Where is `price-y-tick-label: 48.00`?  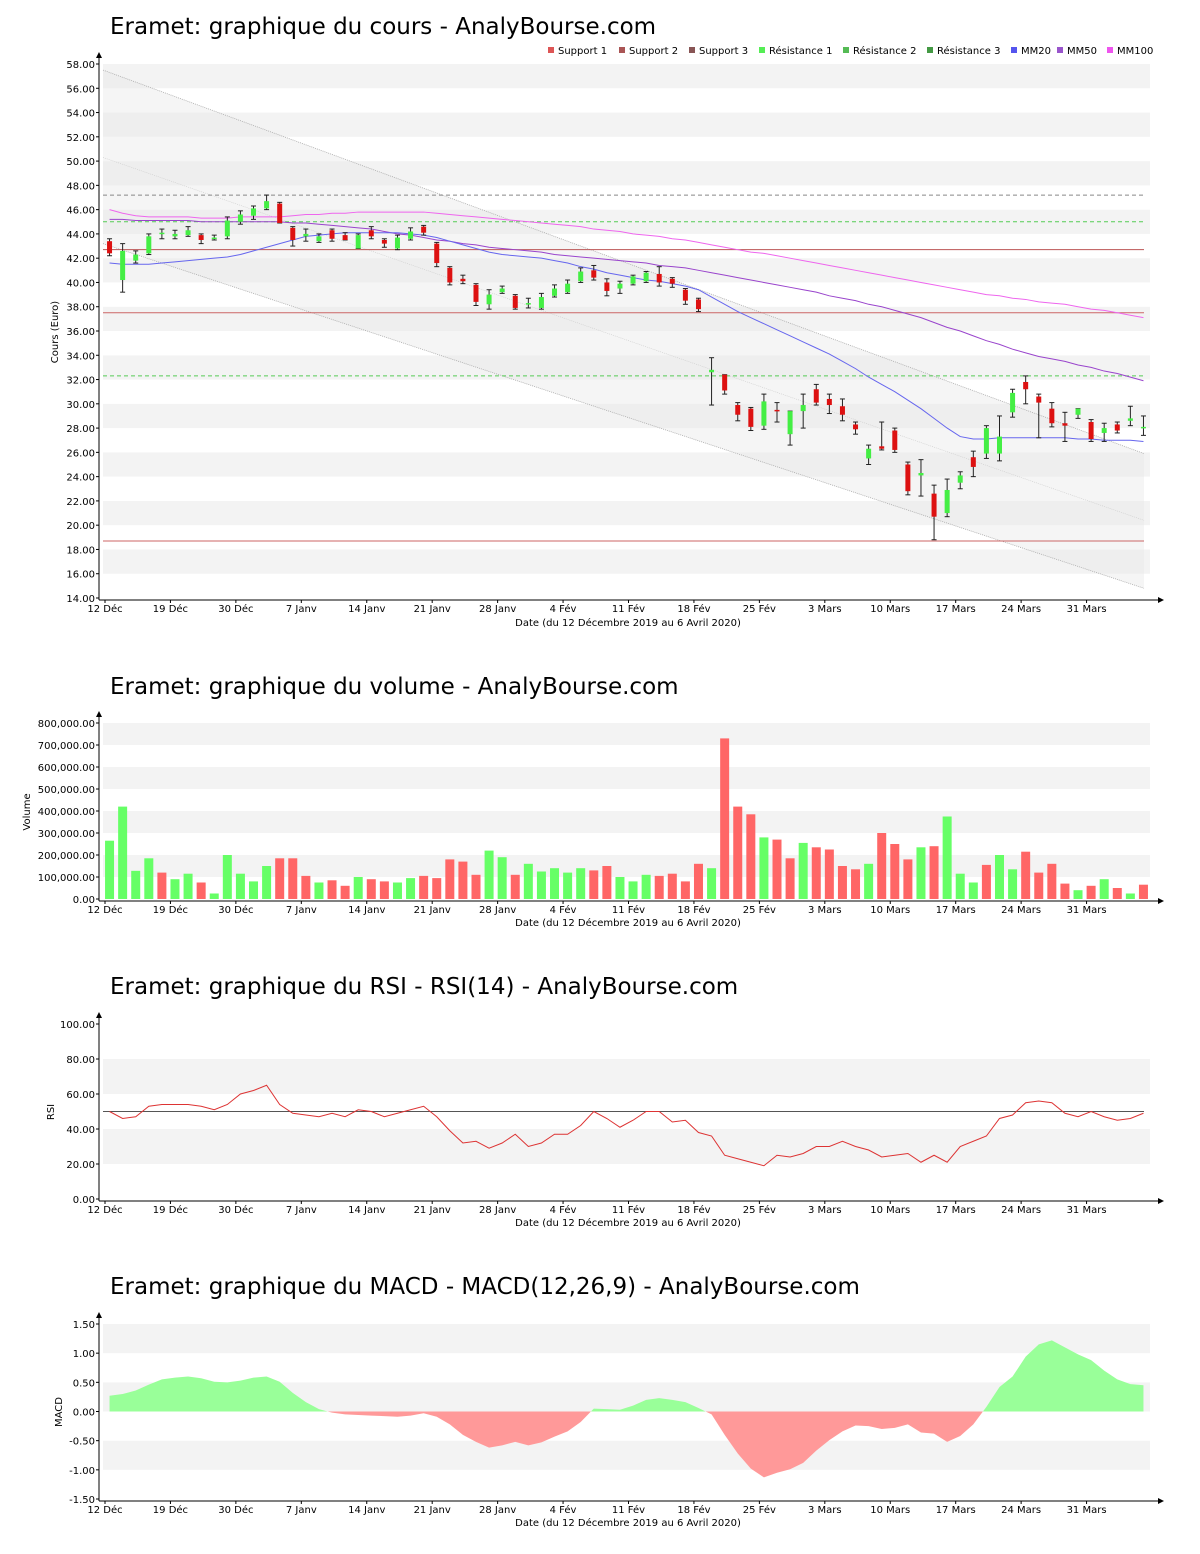
price-y-tick-label: 48.00 is located at coordinates (80, 186).